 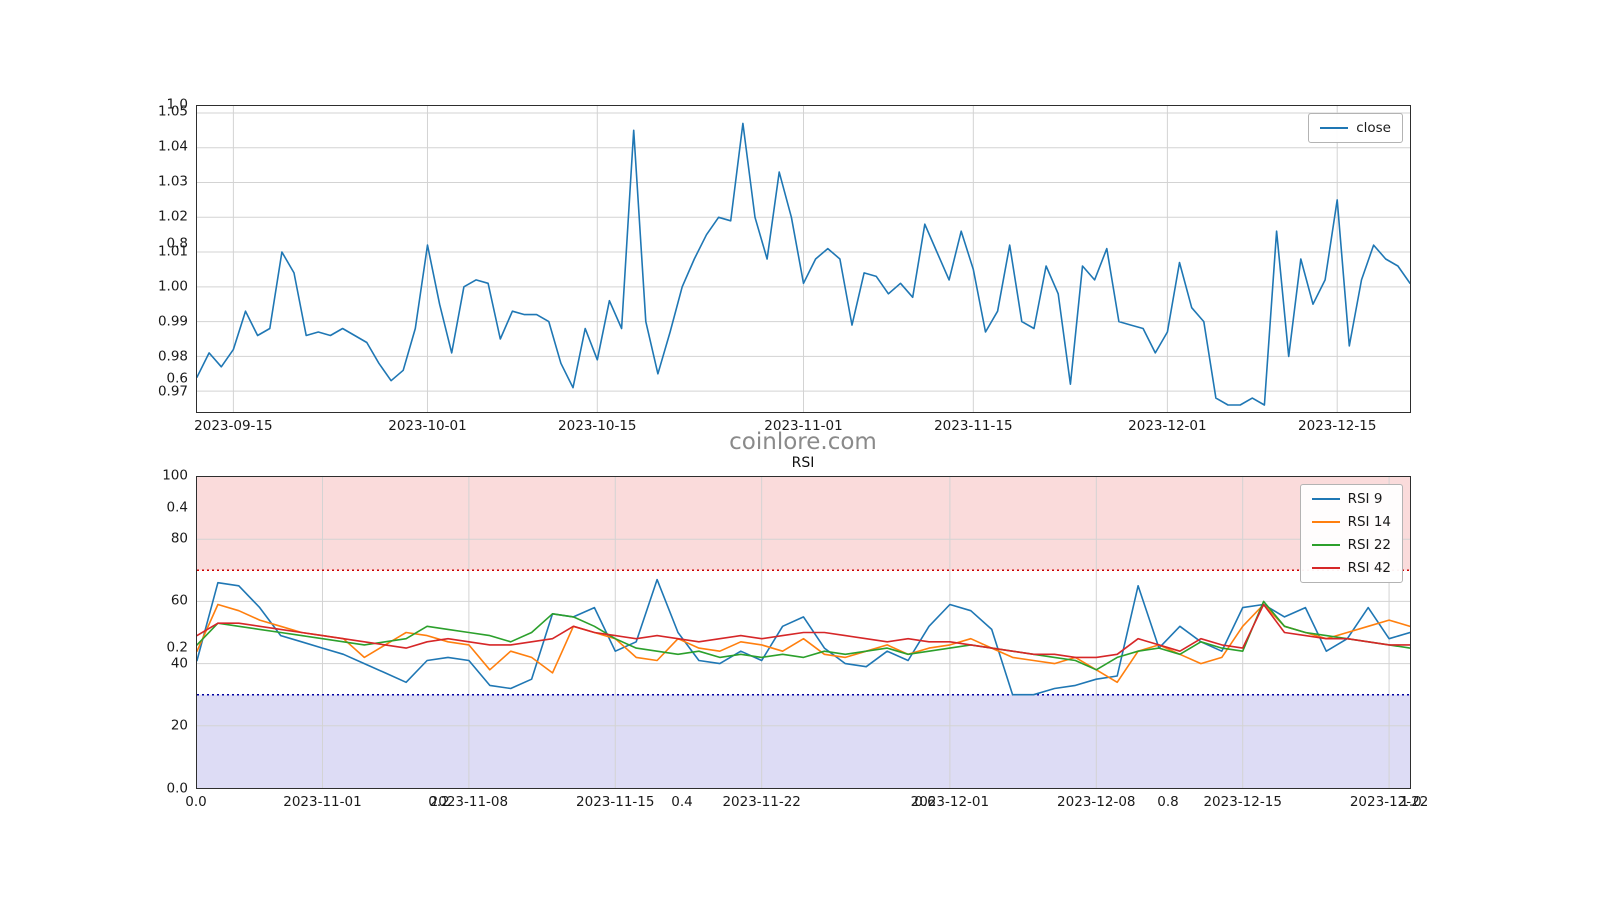 I want to click on y-tick-label: 20, so click(x=179, y=725).